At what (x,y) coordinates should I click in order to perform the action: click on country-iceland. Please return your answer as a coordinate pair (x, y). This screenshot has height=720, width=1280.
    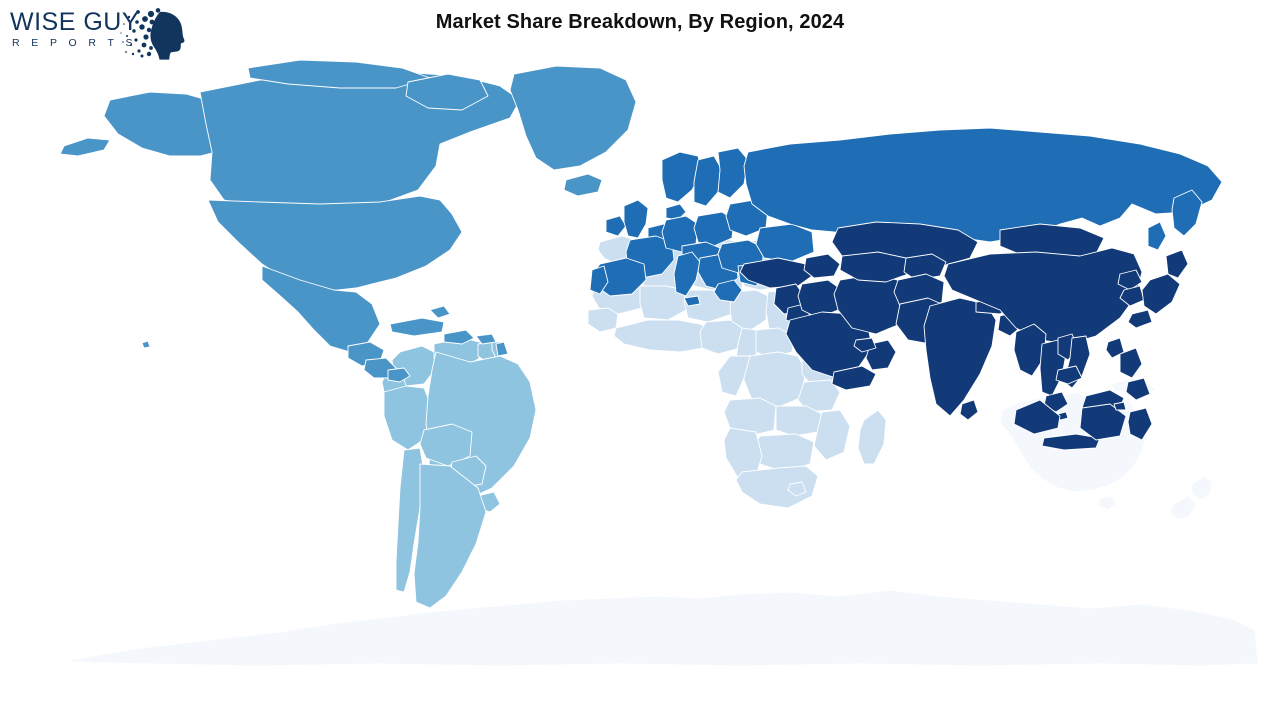
    Looking at the image, I should click on (583, 185).